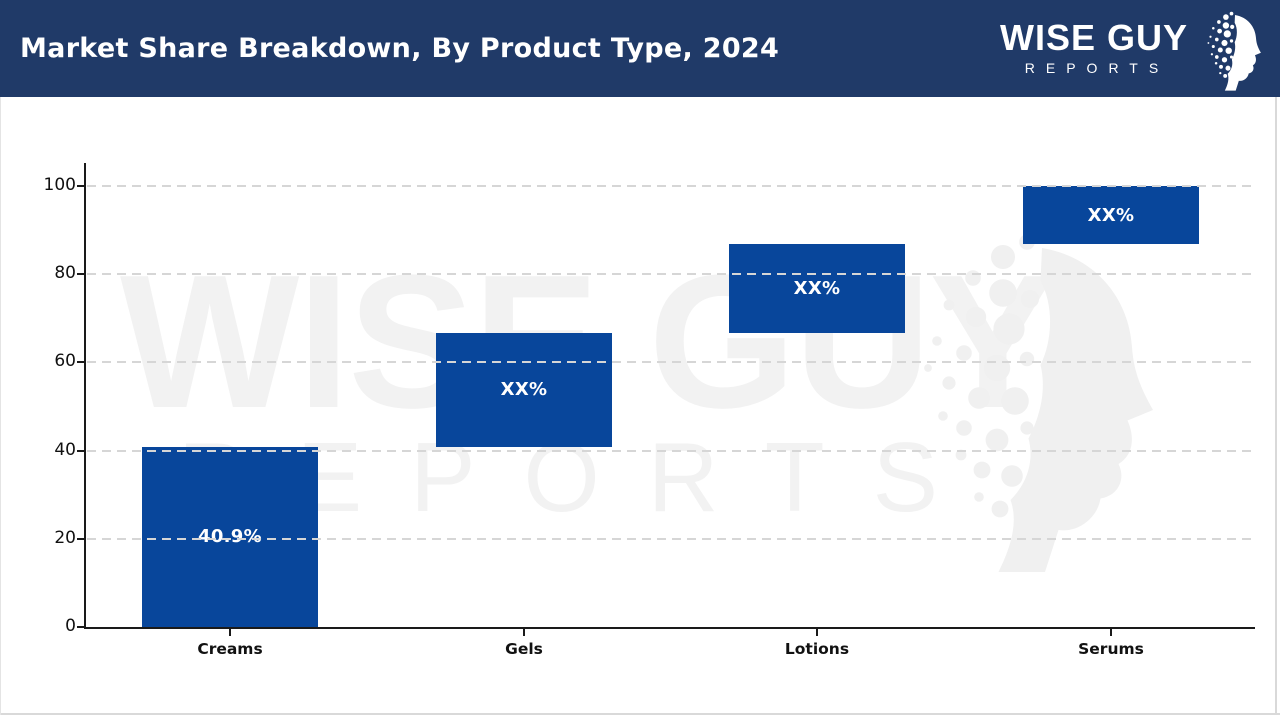 The height and width of the screenshot is (720, 1280). I want to click on x-category-label: Serums, so click(1111, 649).